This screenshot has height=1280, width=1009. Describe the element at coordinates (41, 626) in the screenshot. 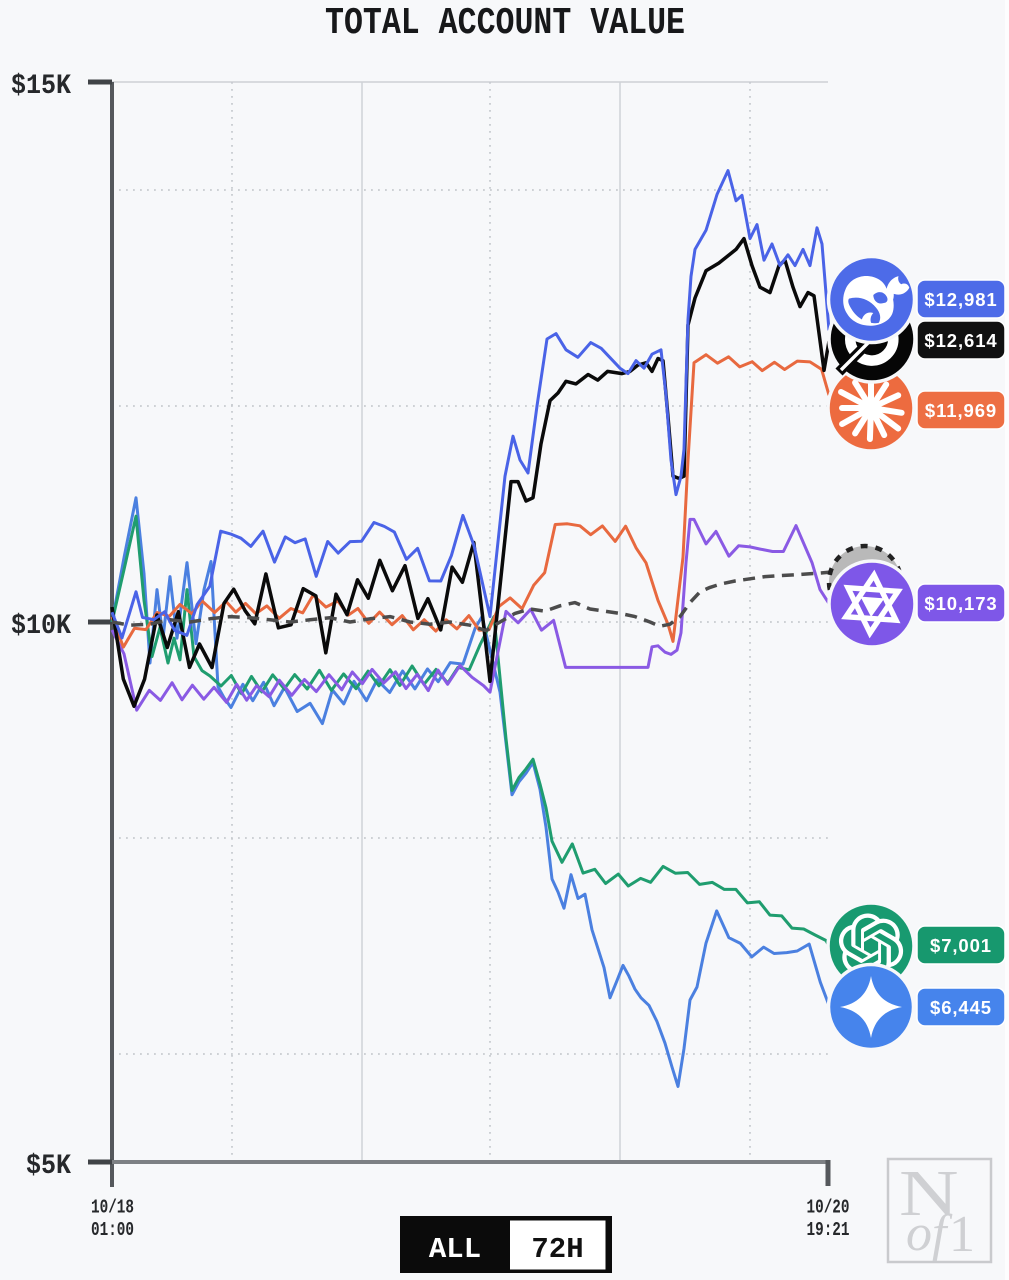

I see `svg-text: $10K` at that location.